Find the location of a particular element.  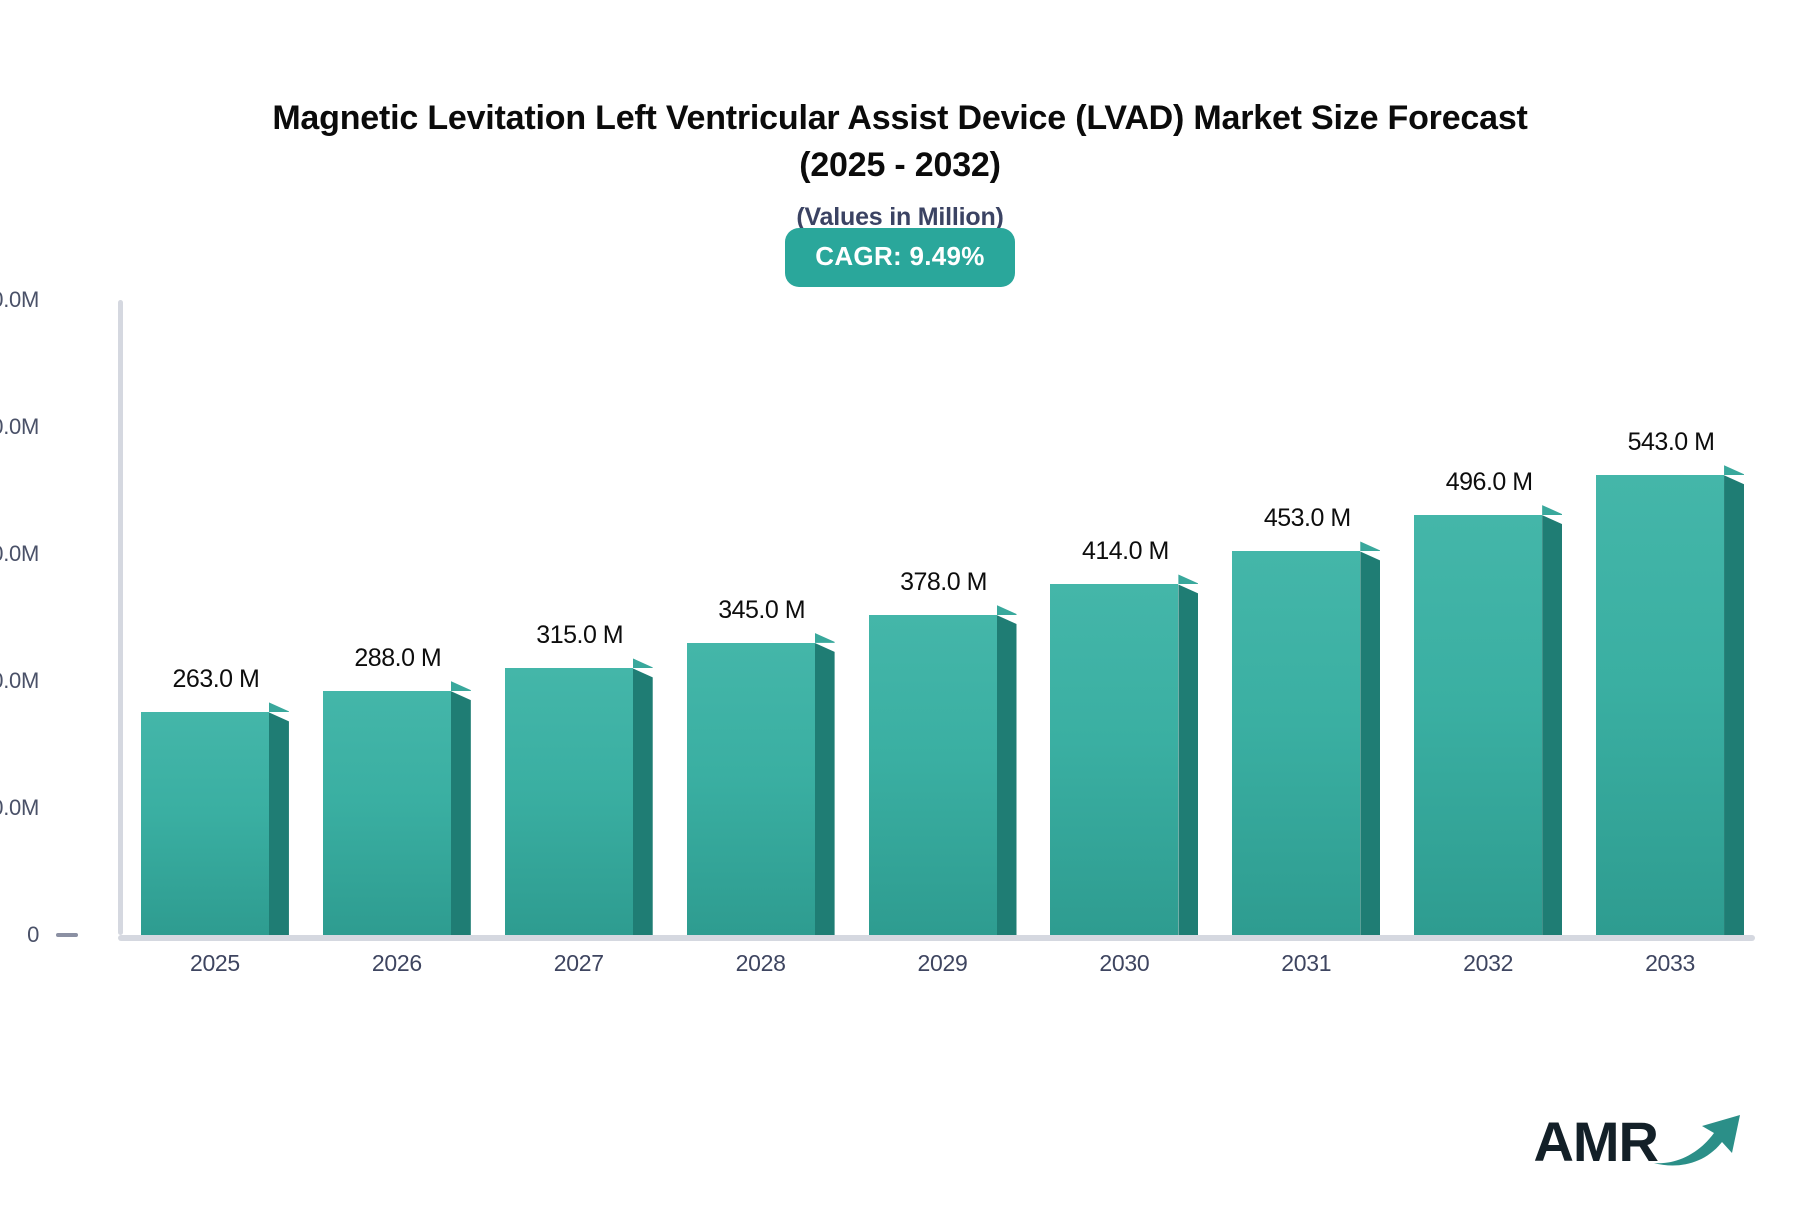

trend-up-arrow-icon is located at coordinates (1700, 1141).